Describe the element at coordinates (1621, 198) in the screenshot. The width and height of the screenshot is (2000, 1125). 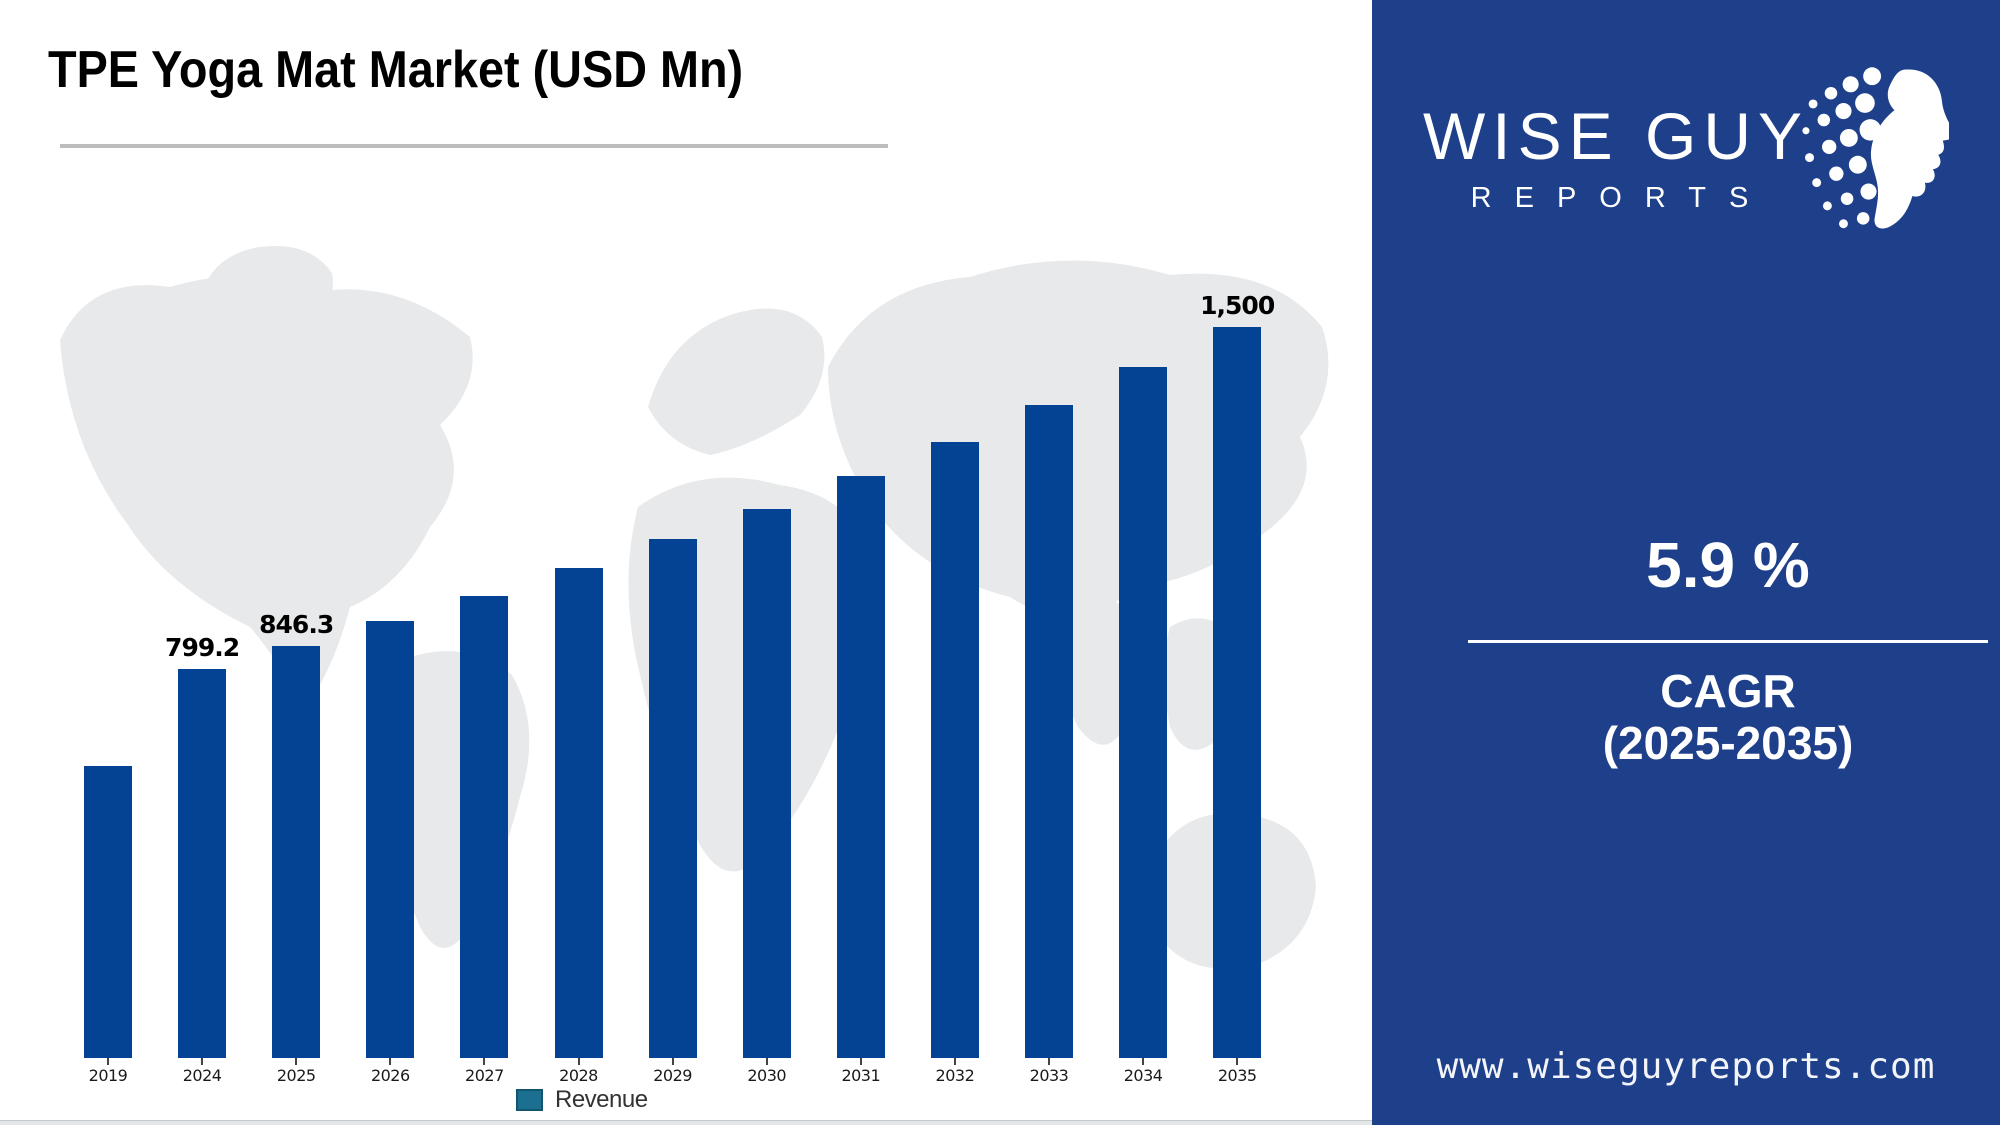
I see `logo-reports-text: REPORTS` at that location.